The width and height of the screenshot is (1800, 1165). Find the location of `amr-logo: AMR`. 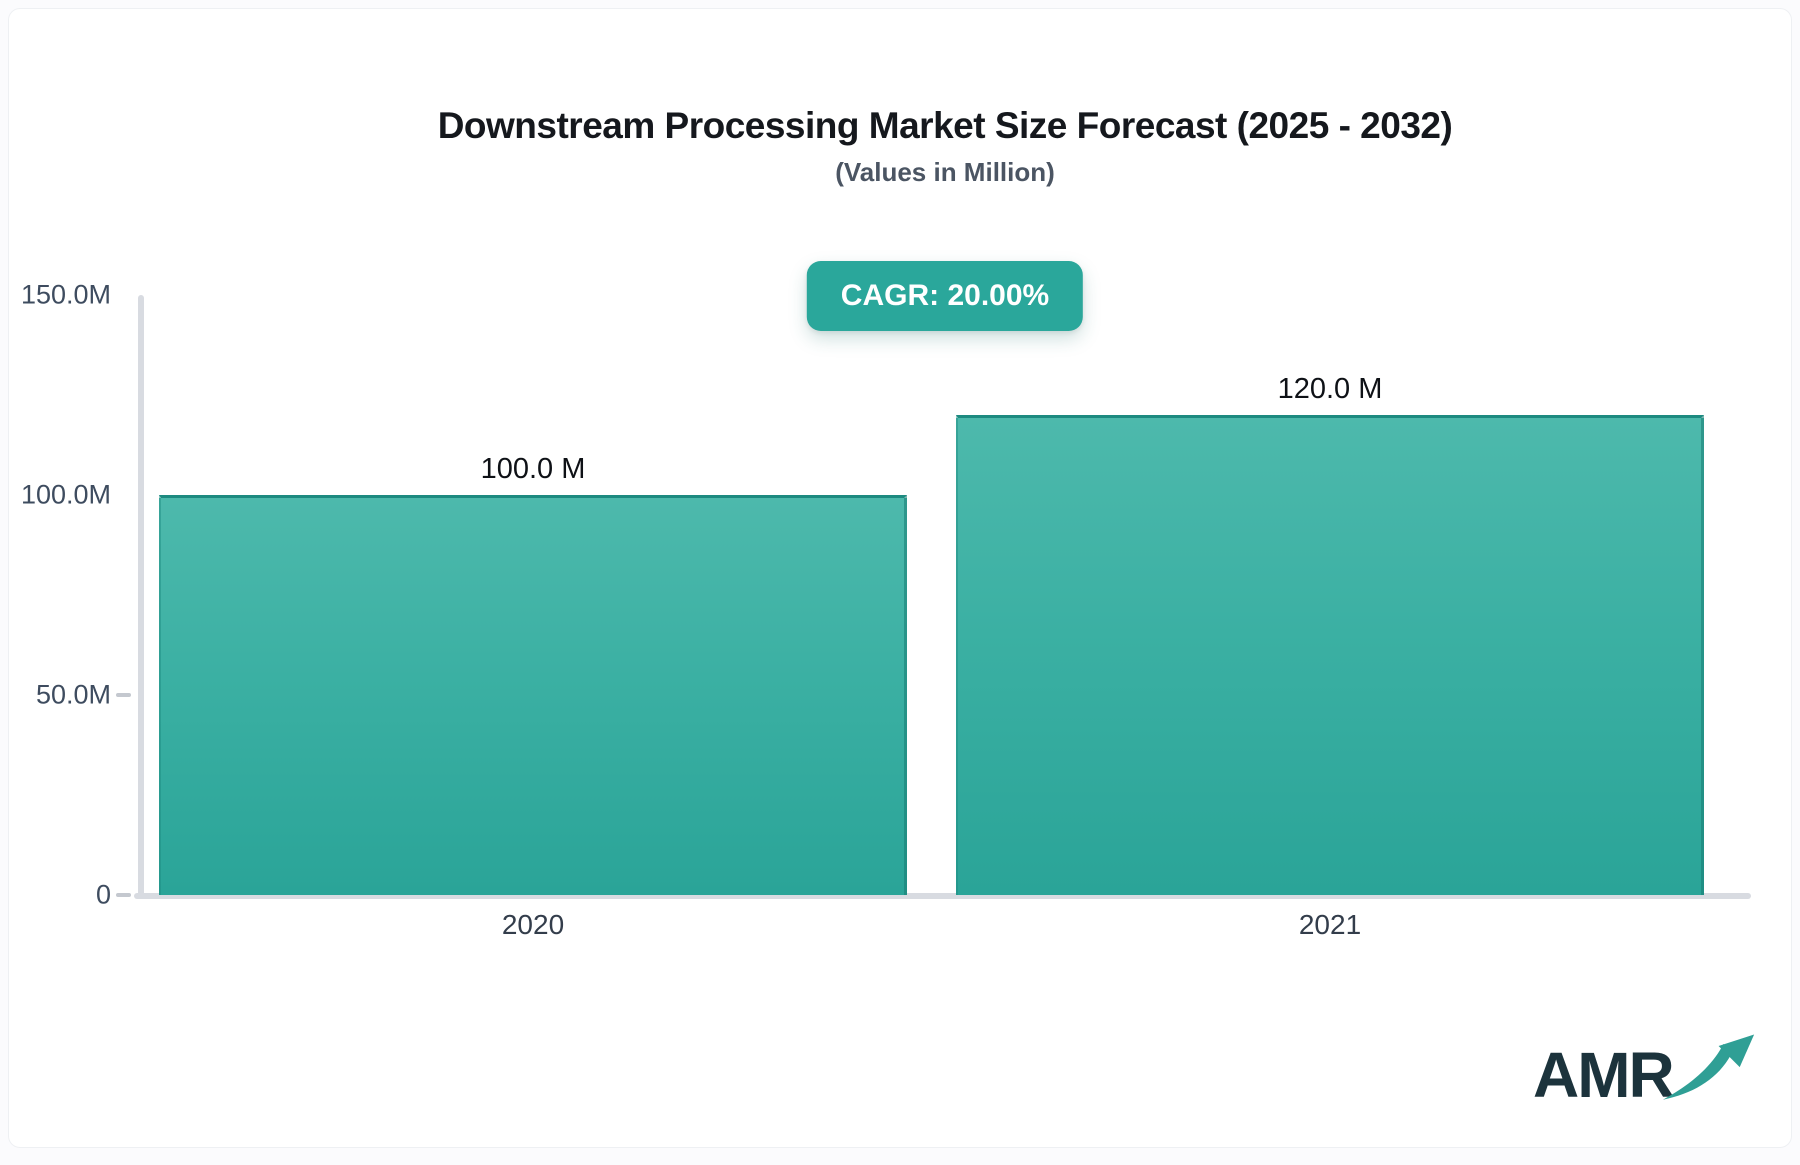

amr-logo: AMR is located at coordinates (1658, 1074).